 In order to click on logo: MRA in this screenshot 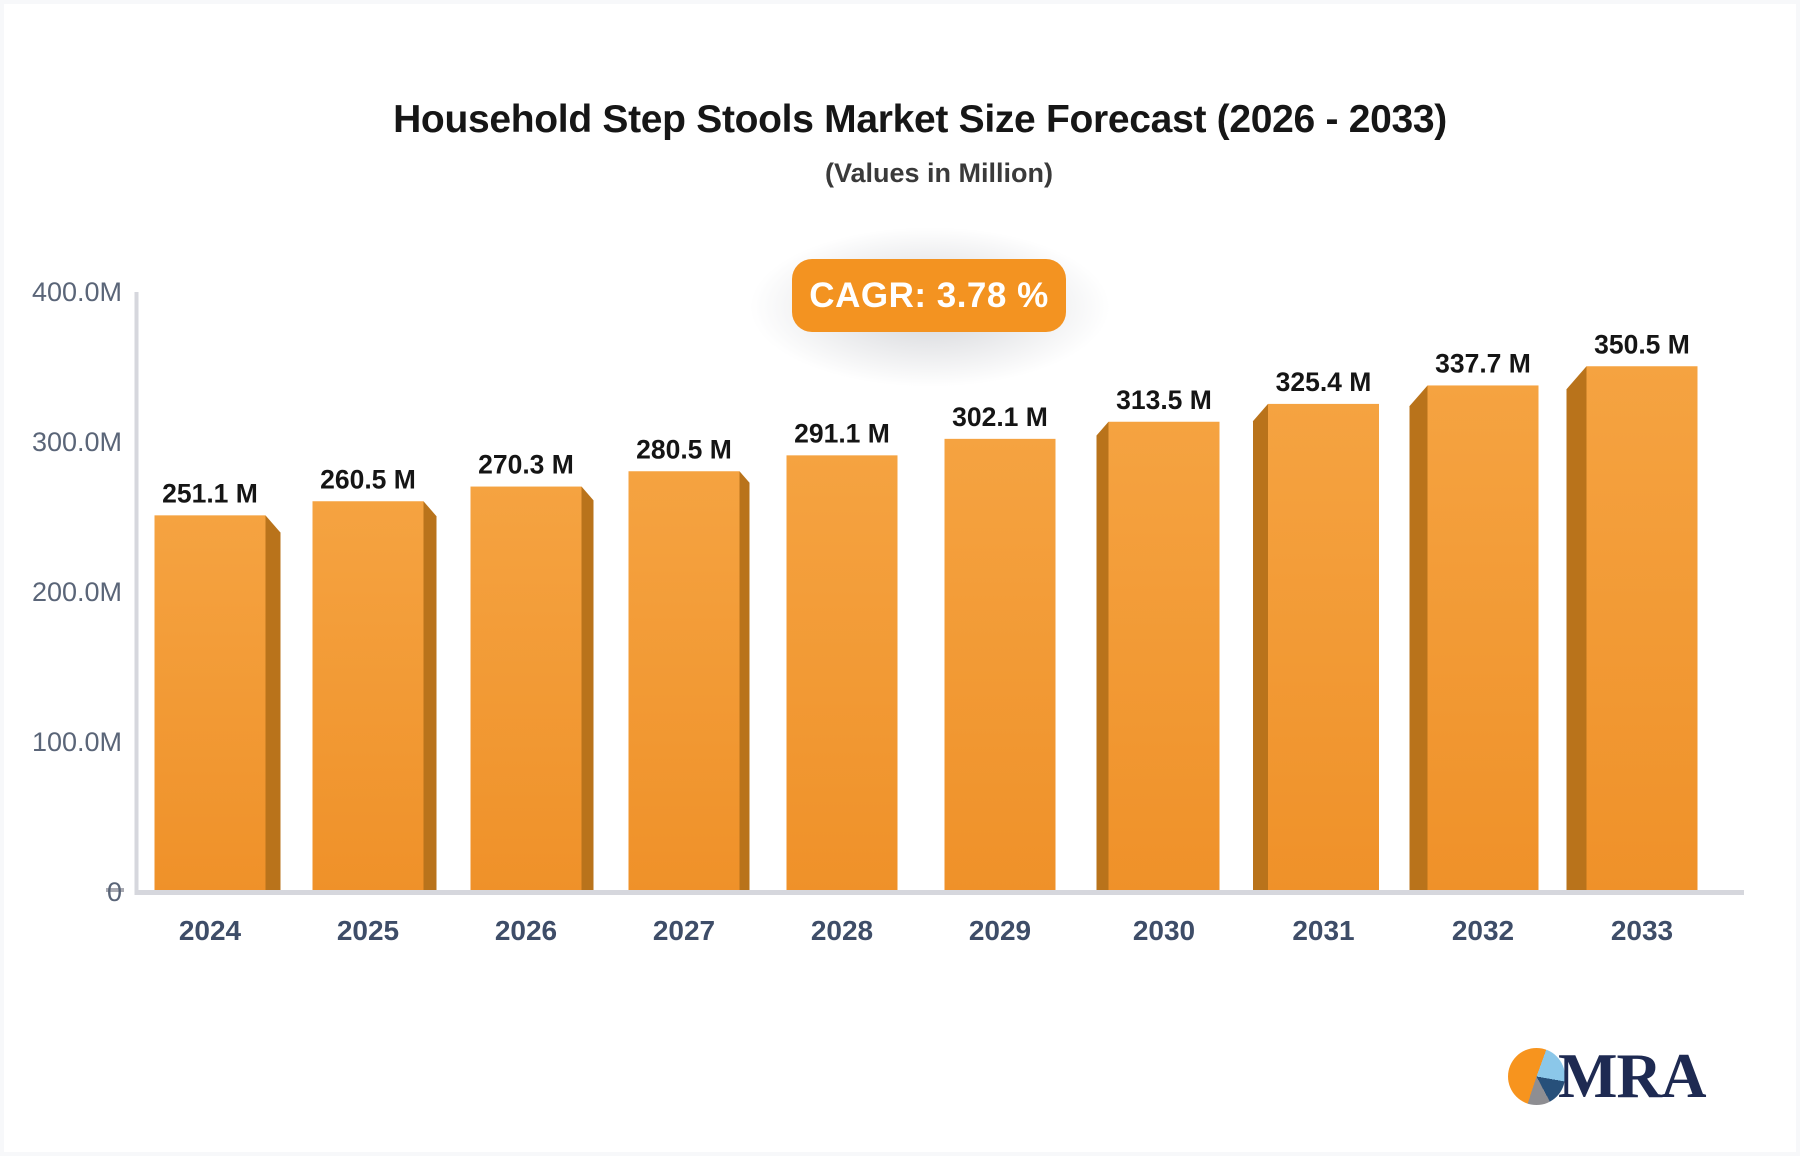, I will do `click(1607, 1075)`.